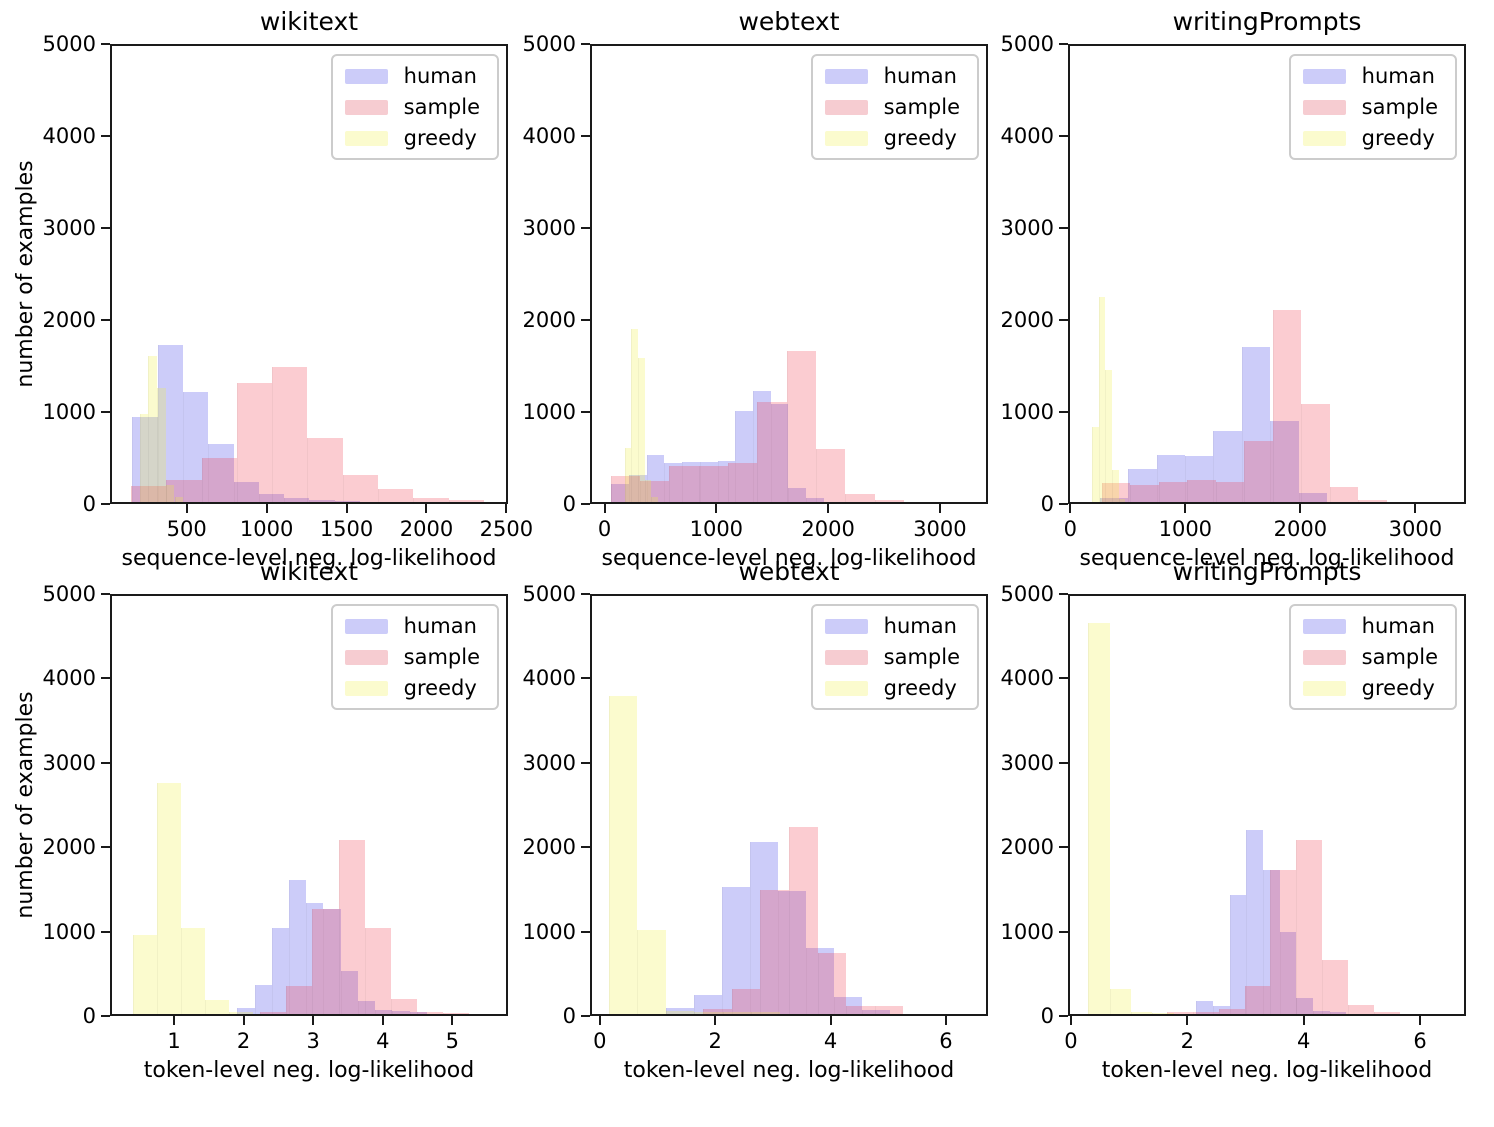 The image size is (1494, 1127). What do you see at coordinates (426, 529) in the screenshot?
I see `x-tick-label: 2000` at bounding box center [426, 529].